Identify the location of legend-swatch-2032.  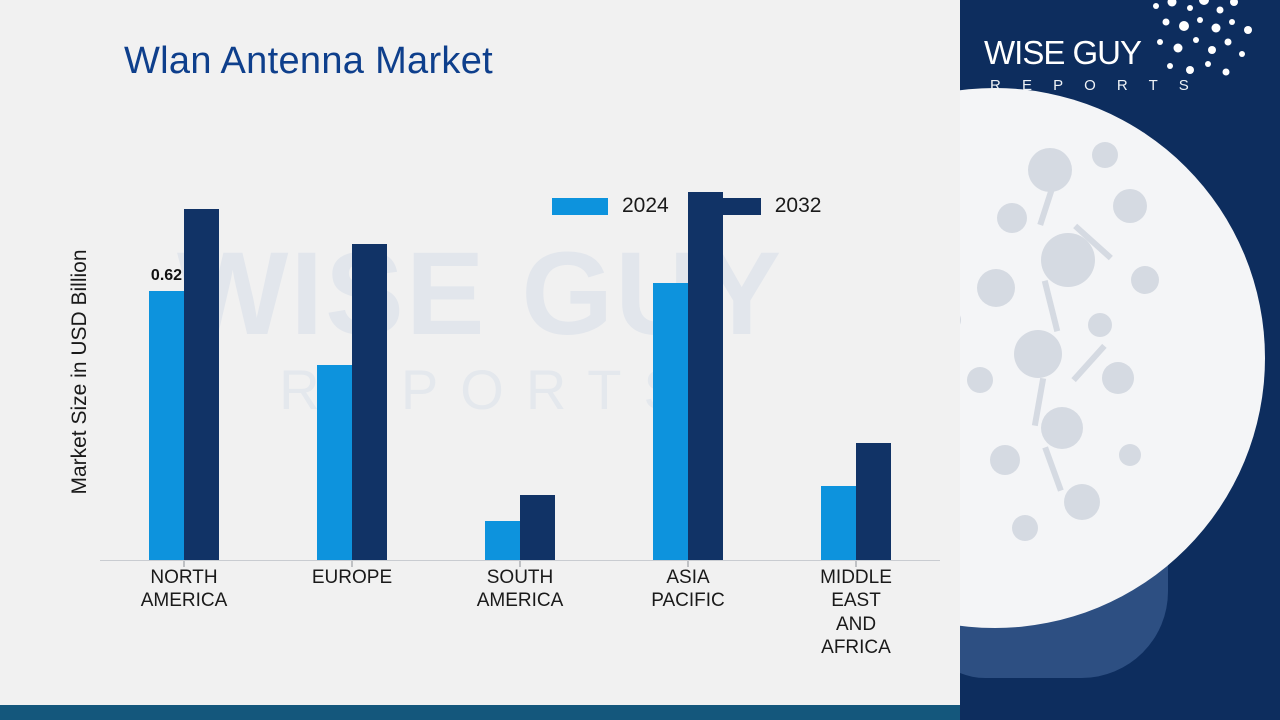
(732, 206).